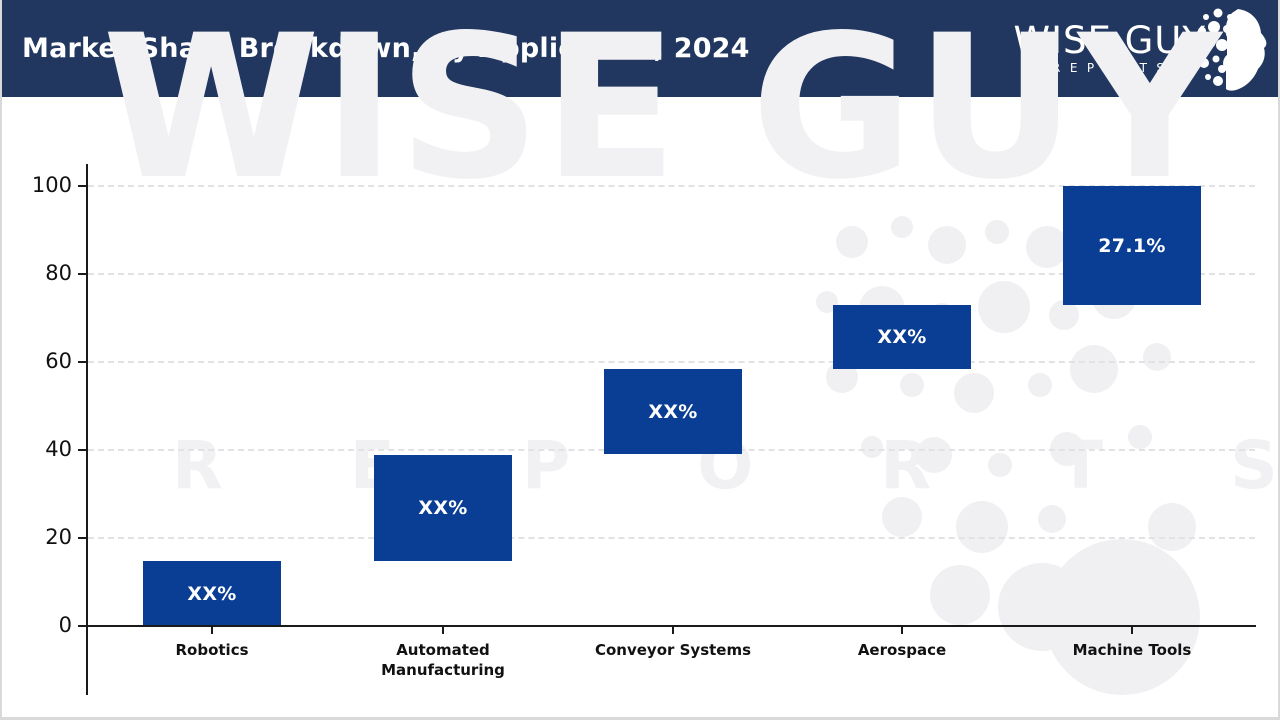 This screenshot has height=720, width=1280. What do you see at coordinates (902, 650) in the screenshot?
I see `x-category-label: Aerospace` at bounding box center [902, 650].